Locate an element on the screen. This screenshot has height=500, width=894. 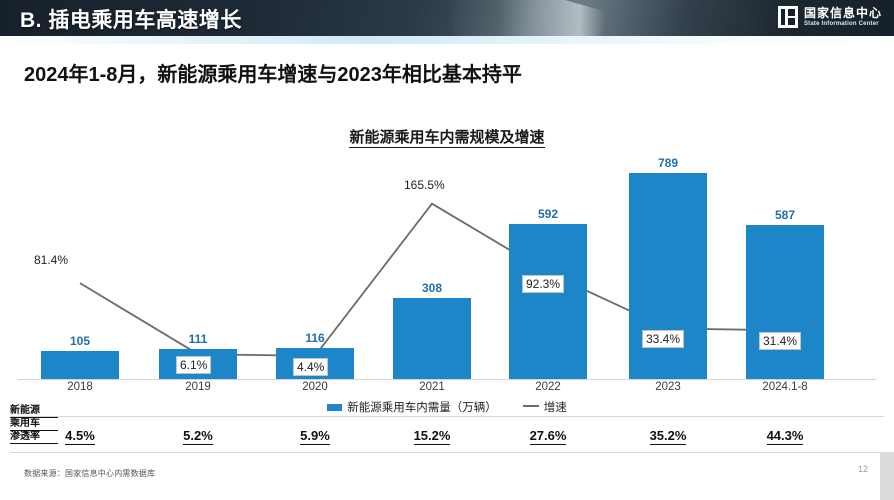
page-number: 12 is located at coordinates (862, 469).